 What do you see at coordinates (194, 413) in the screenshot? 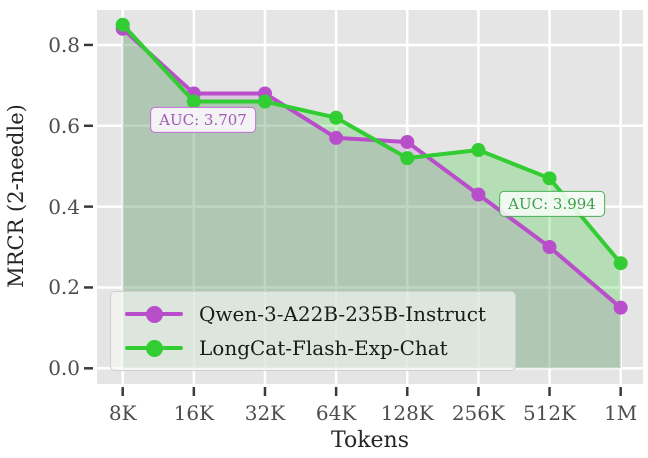
I see `x-tick-label: 16K` at bounding box center [194, 413].